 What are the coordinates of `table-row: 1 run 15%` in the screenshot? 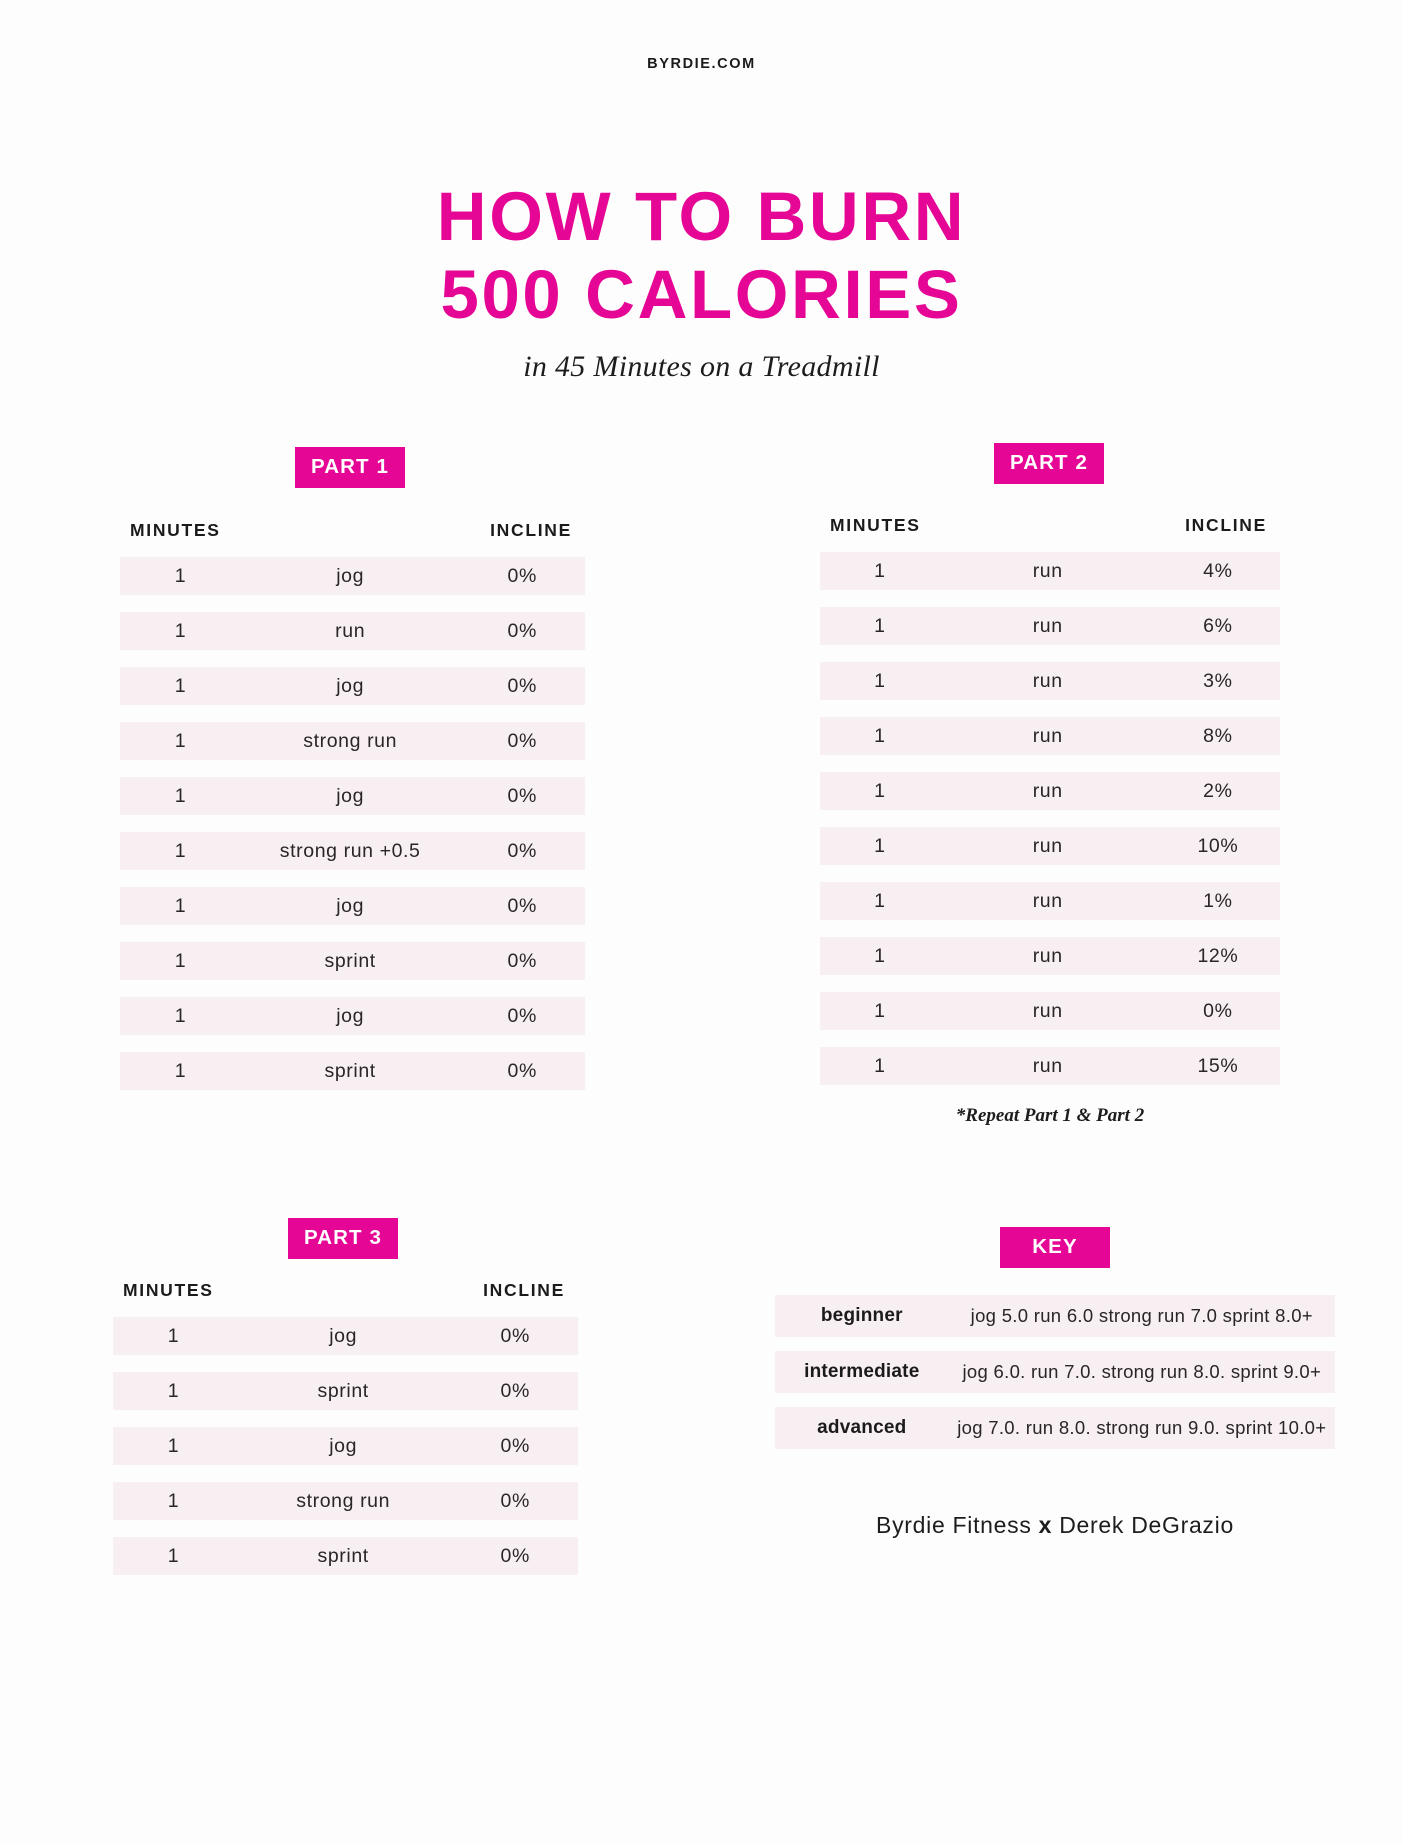 It's located at (1050, 1066).